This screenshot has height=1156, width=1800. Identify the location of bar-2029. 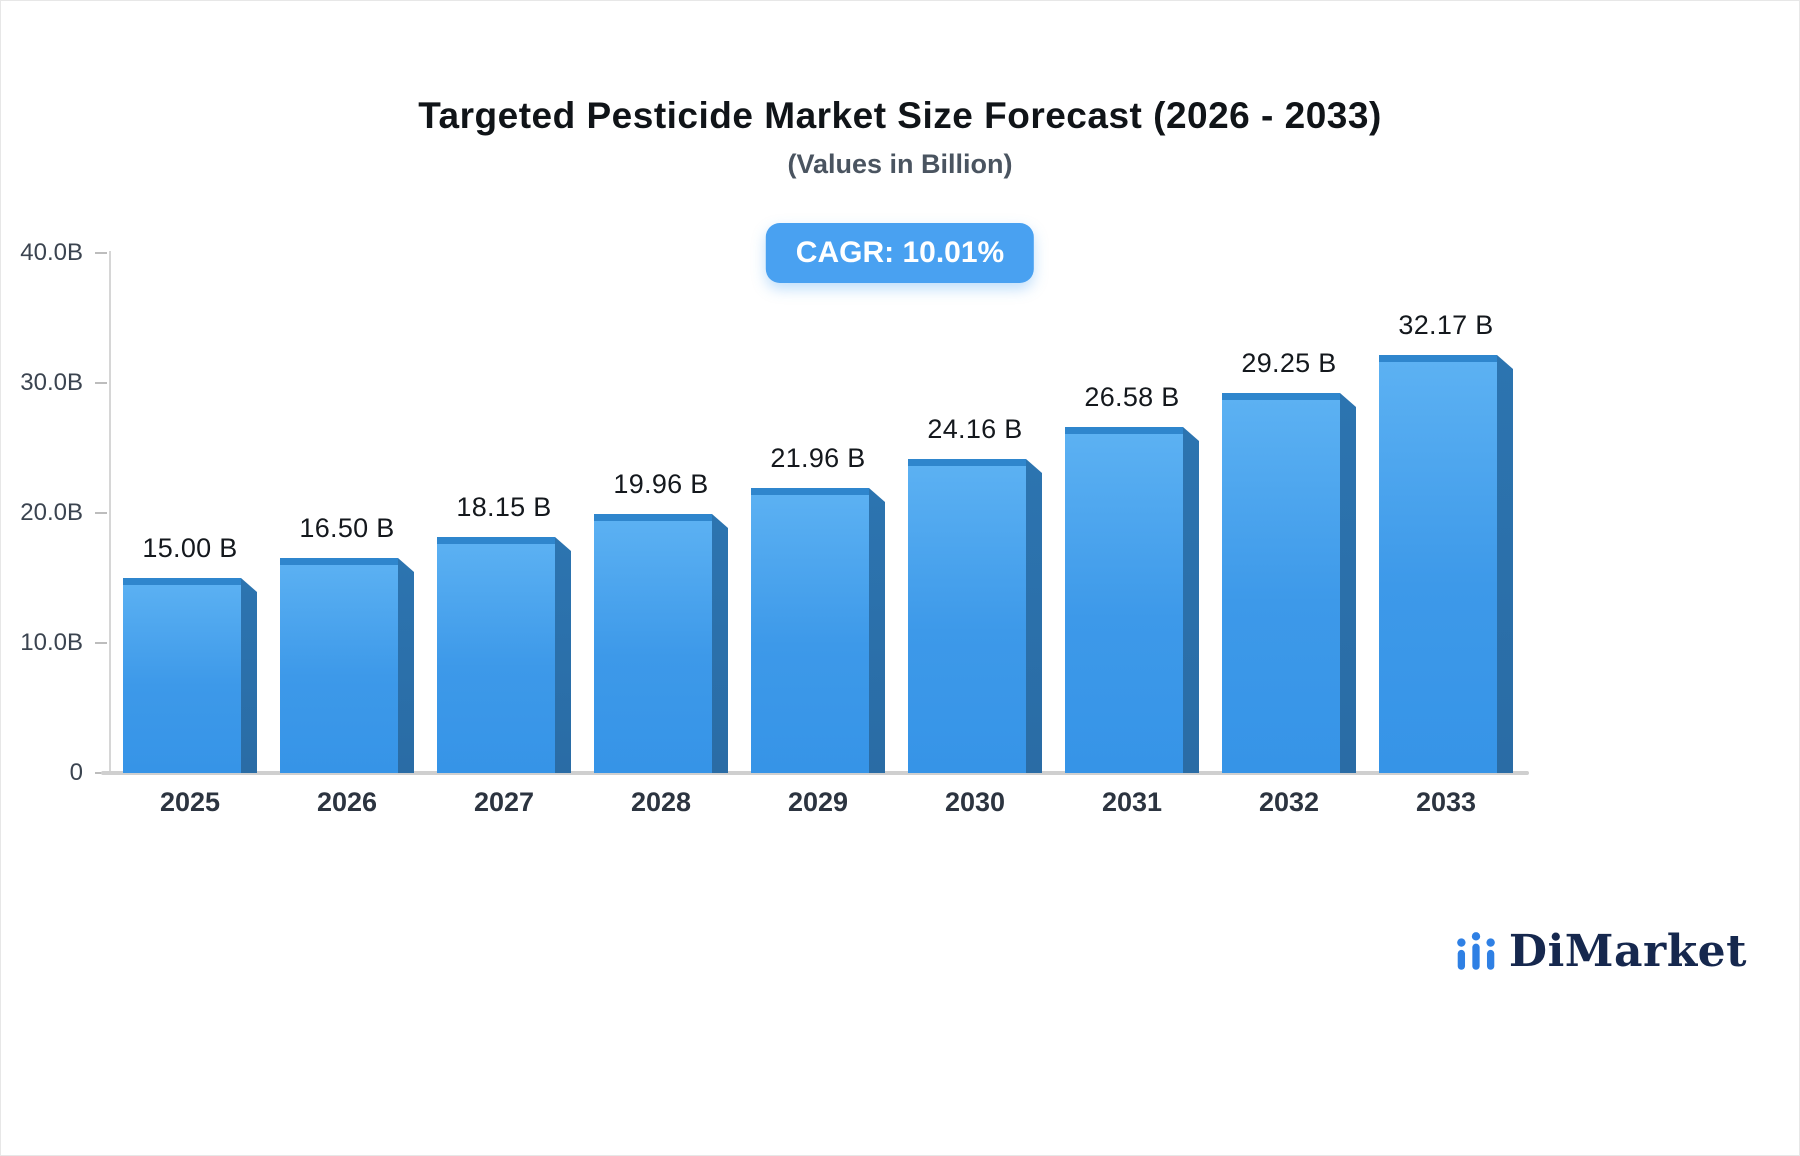
(818, 630).